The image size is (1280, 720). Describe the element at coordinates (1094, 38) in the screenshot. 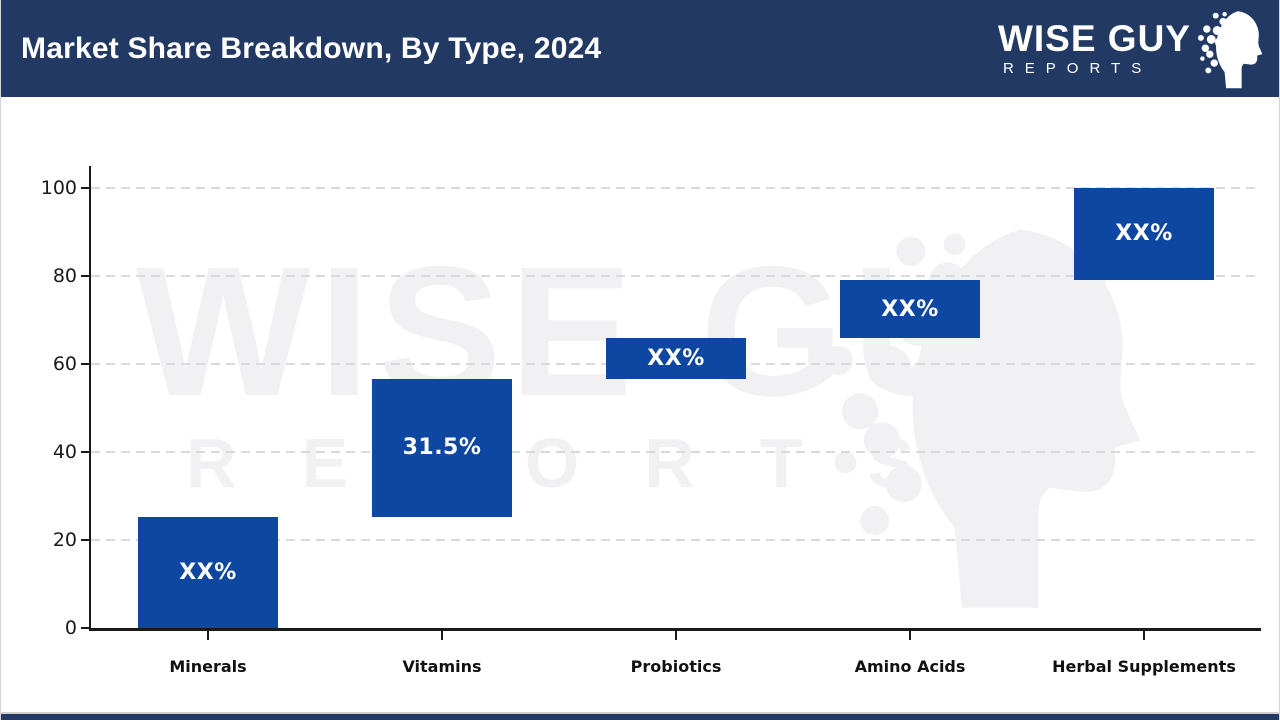

I see `logo-name: WISE GUY` at that location.